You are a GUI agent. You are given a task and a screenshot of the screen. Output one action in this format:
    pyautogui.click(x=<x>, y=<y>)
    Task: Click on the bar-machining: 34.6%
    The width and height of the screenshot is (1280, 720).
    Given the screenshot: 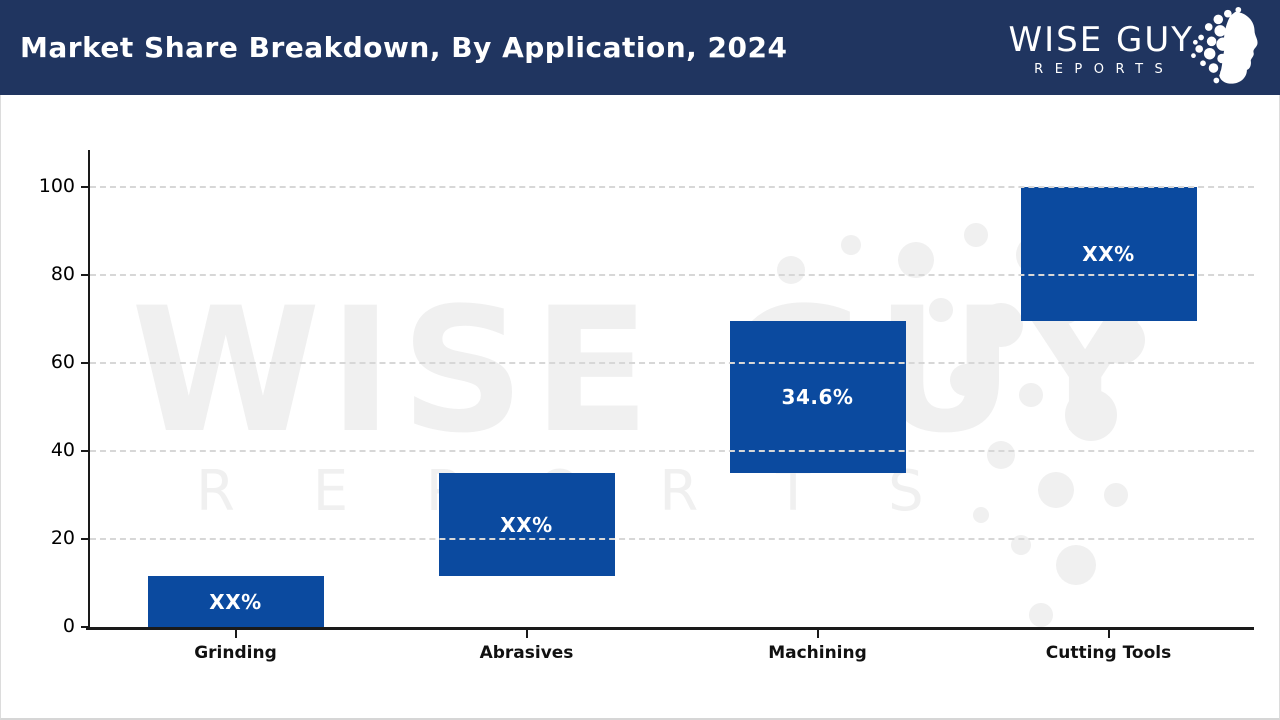 What is the action you would take?
    pyautogui.click(x=817, y=396)
    